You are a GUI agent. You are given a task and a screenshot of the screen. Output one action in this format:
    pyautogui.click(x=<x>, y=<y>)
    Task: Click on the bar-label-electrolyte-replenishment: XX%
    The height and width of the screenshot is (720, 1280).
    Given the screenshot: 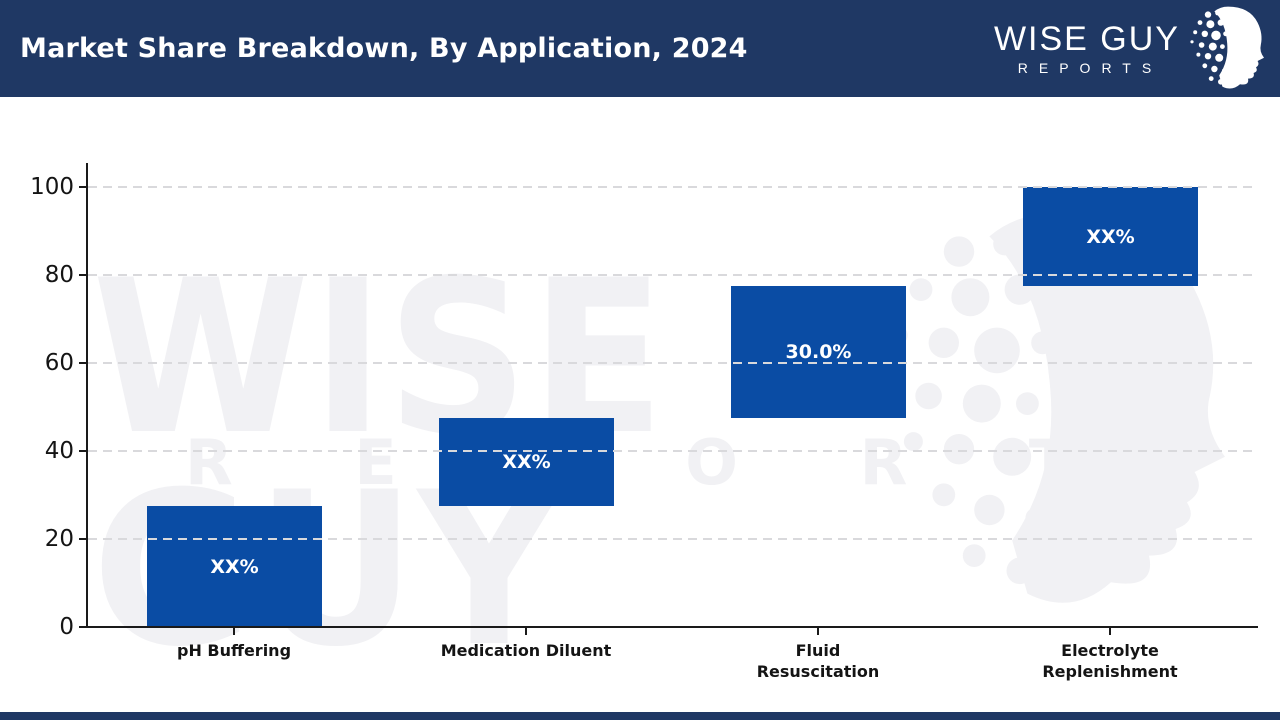 What is the action you would take?
    pyautogui.click(x=1110, y=236)
    